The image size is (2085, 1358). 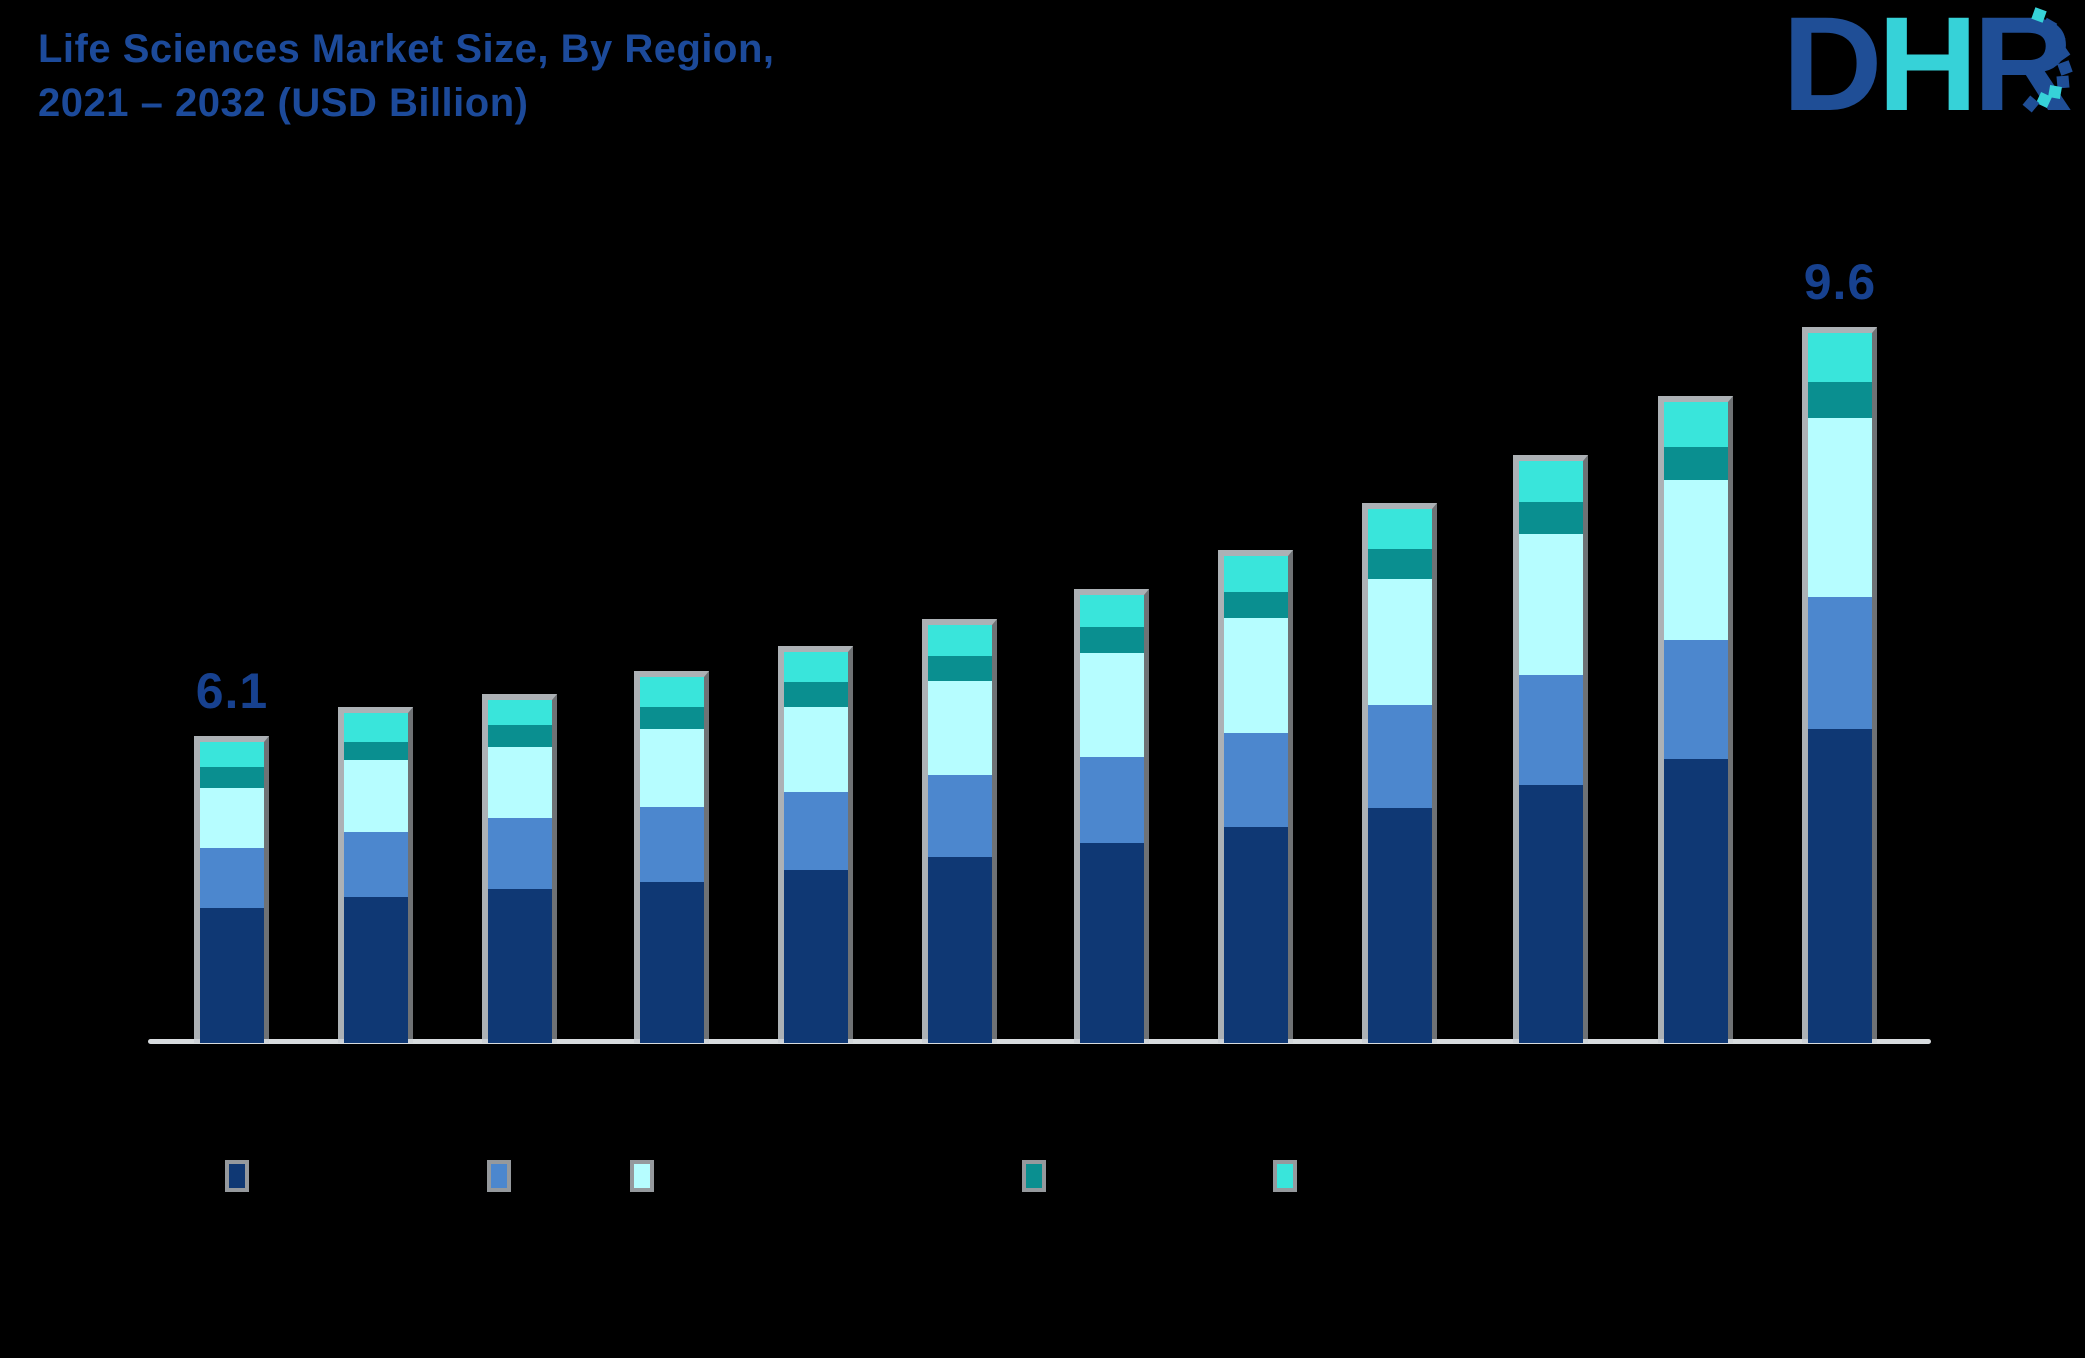 I want to click on segment-series-4-2021, so click(x=232, y=777).